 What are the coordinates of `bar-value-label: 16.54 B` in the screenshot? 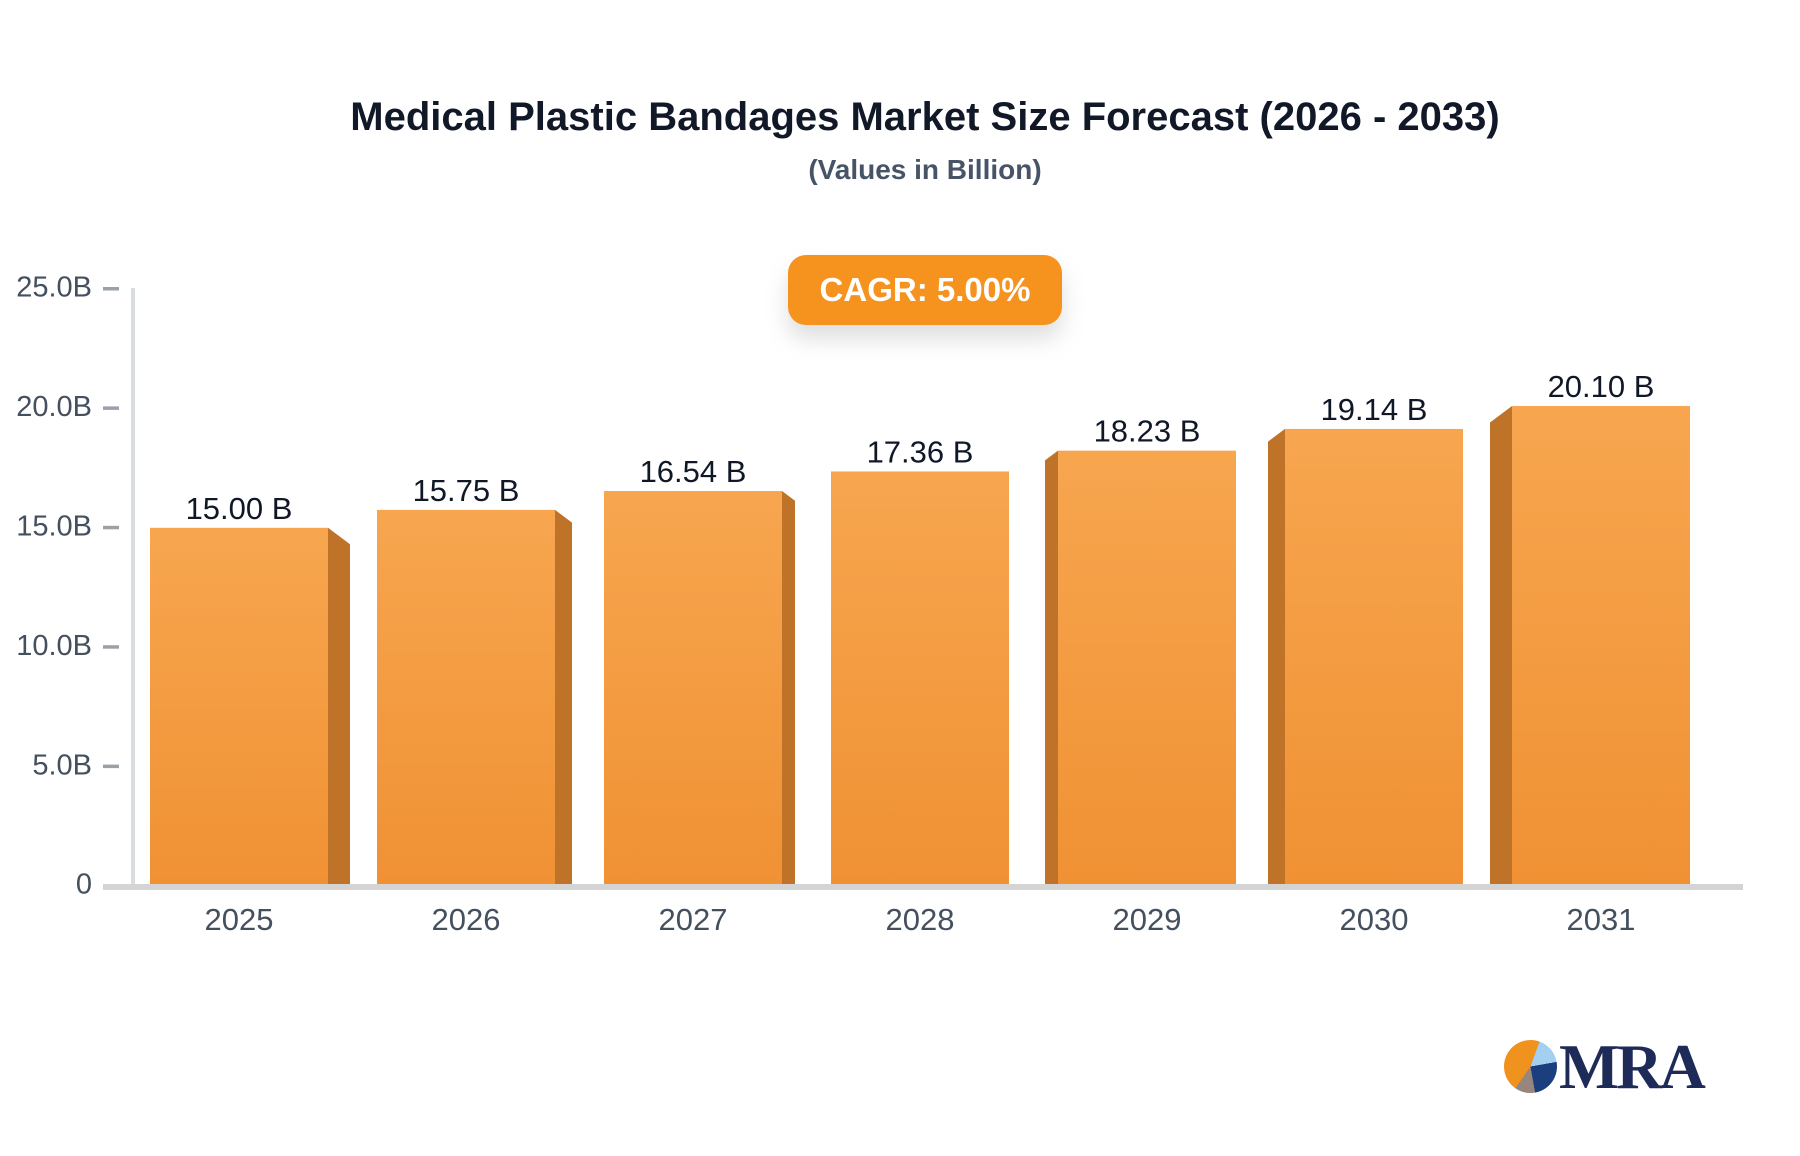 It's located at (693, 471).